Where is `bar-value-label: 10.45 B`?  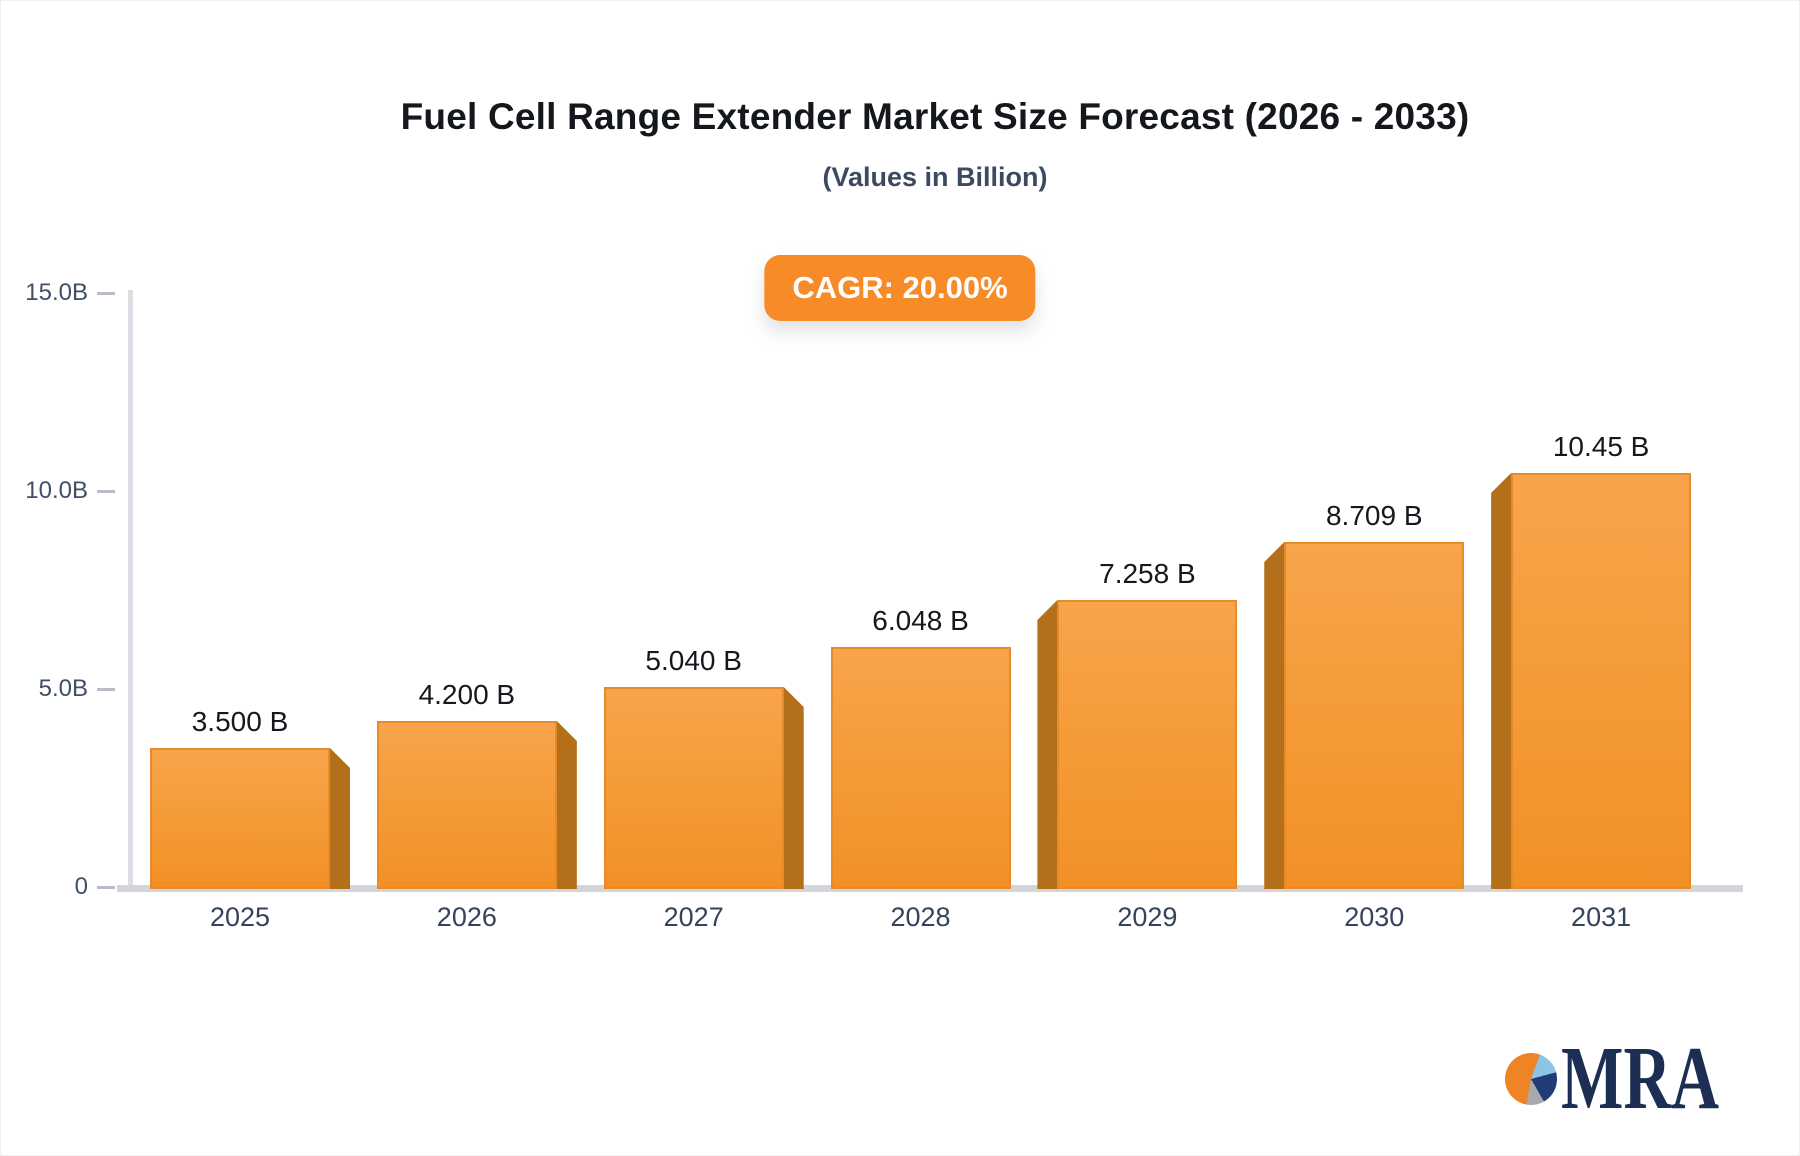 bar-value-label: 10.45 B is located at coordinates (1601, 446).